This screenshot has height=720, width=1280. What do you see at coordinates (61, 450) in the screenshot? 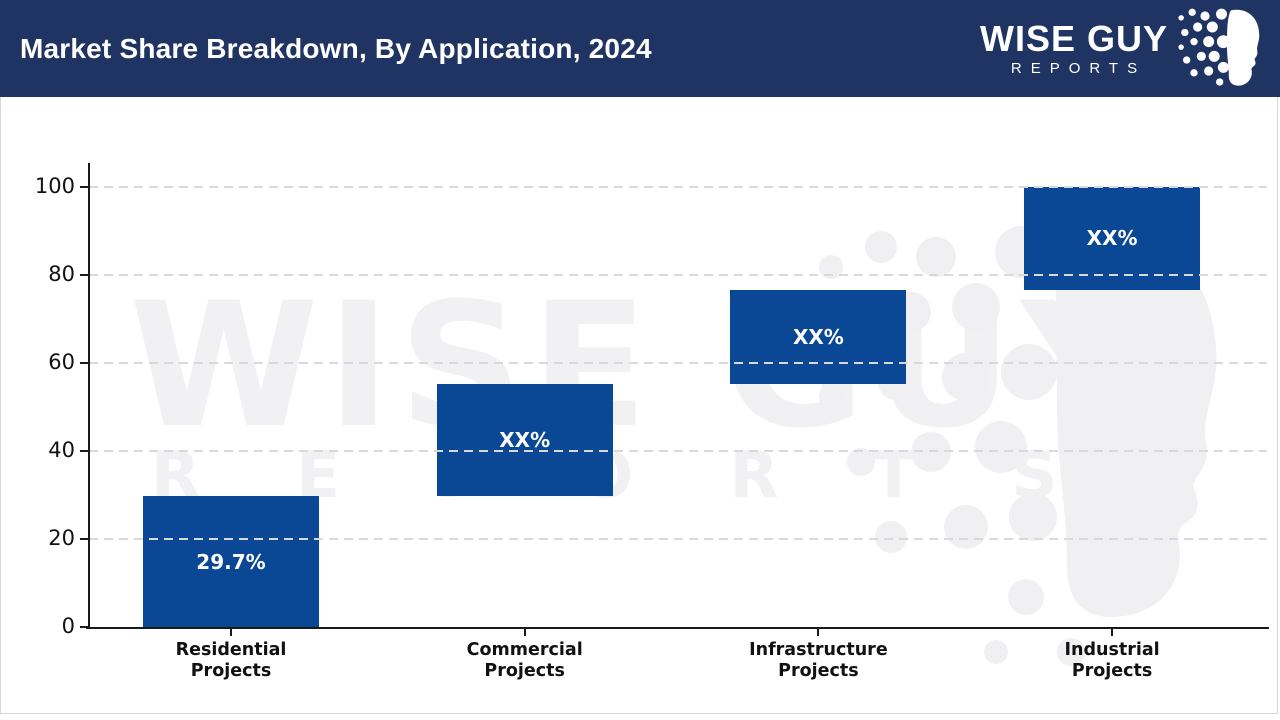
I see `y-tick-label: 40` at bounding box center [61, 450].